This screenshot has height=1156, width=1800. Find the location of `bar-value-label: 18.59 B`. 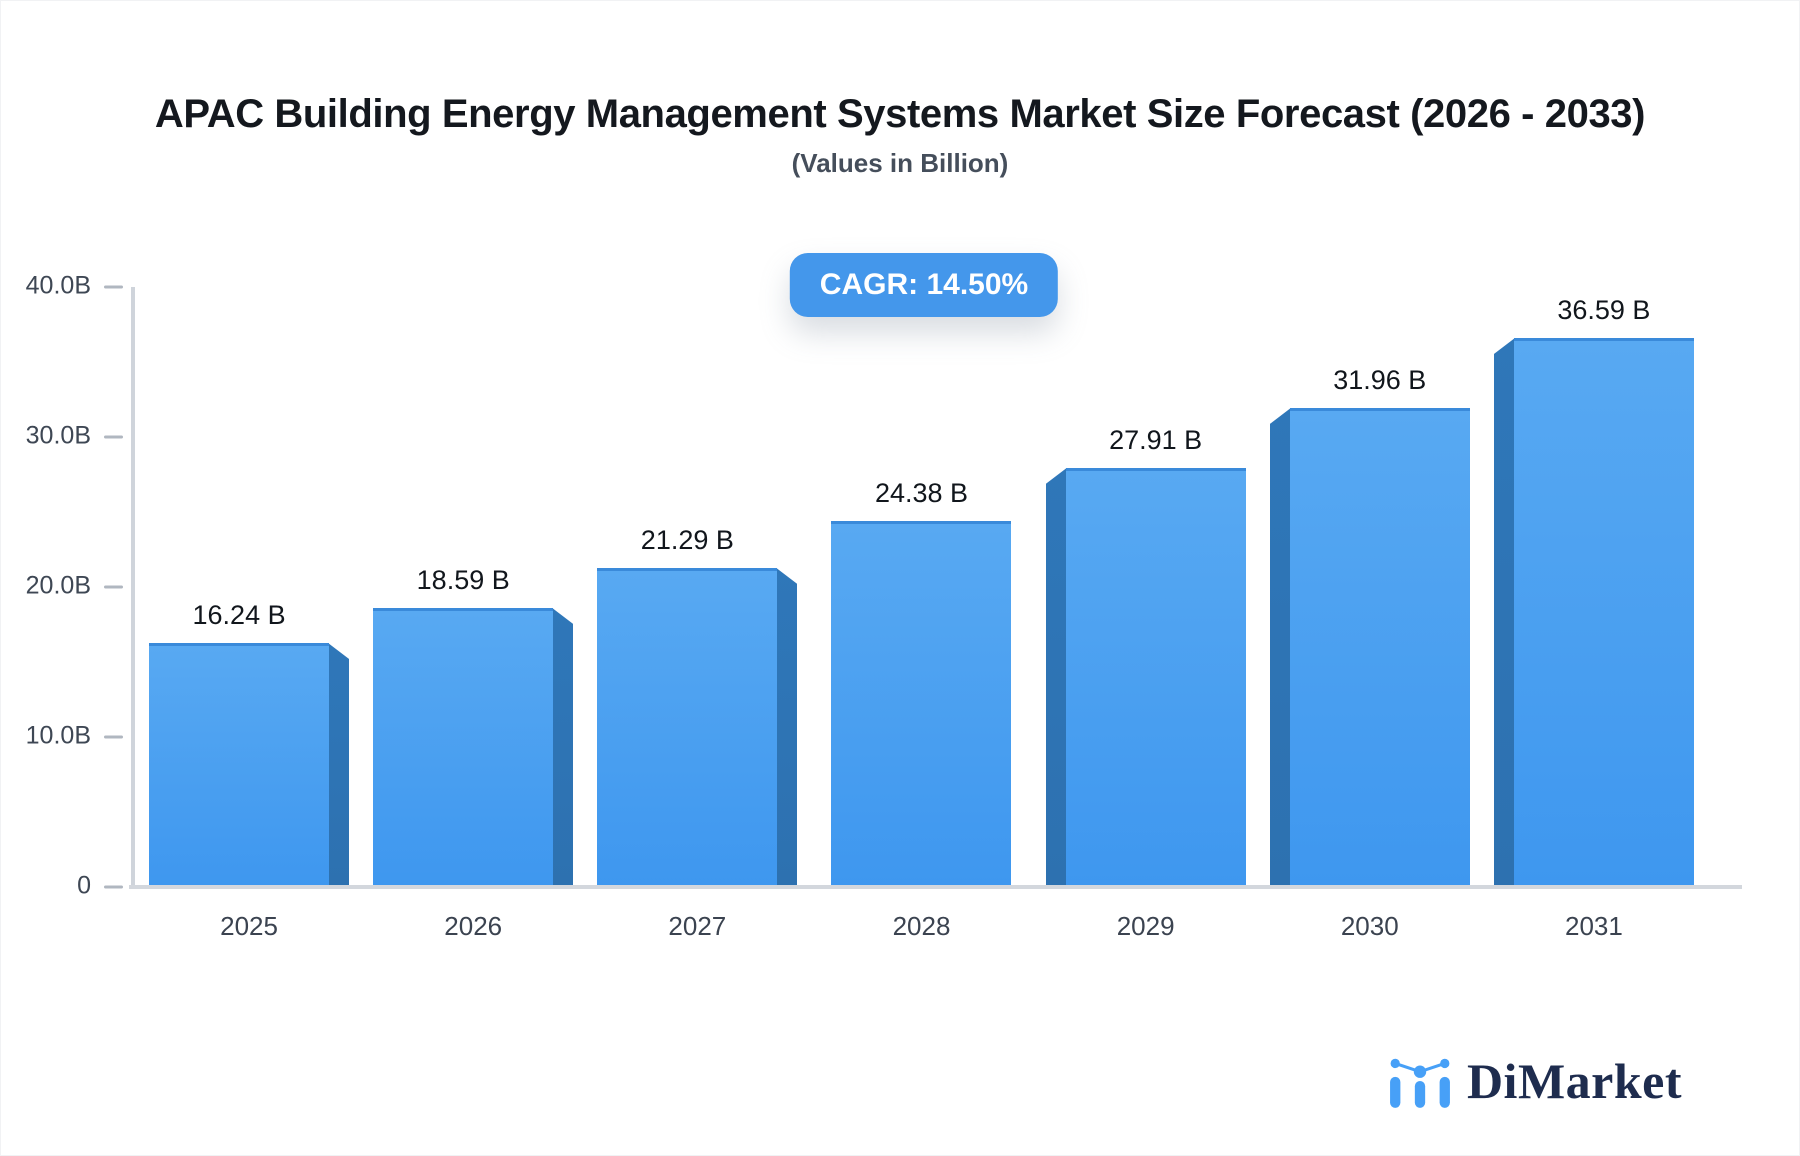

bar-value-label: 18.59 B is located at coordinates (463, 580).